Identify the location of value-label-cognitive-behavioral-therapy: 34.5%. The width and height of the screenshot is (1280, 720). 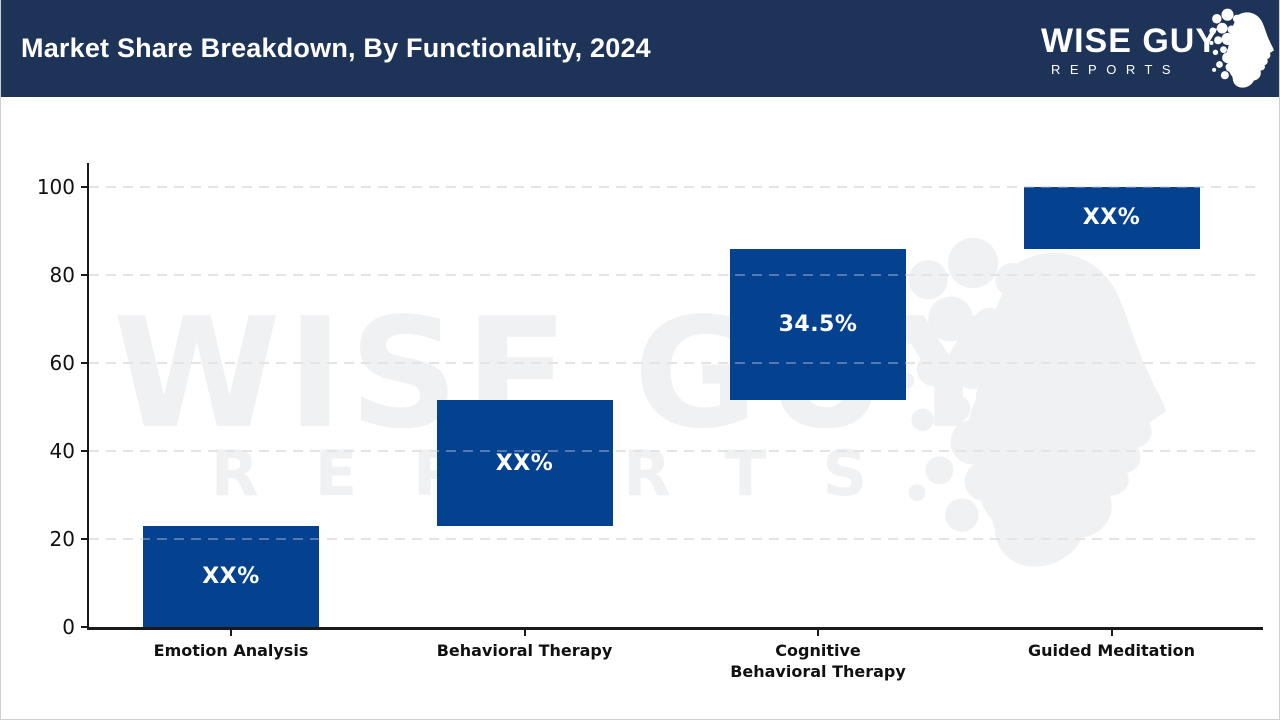
(818, 324).